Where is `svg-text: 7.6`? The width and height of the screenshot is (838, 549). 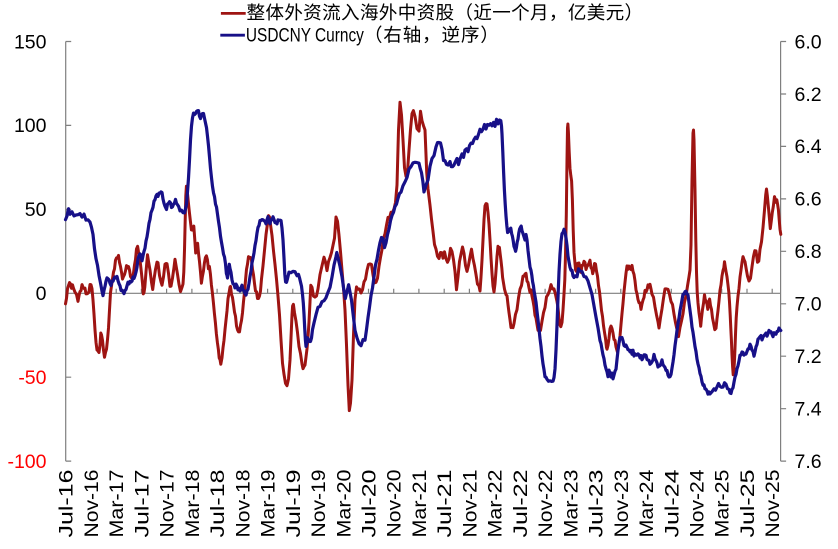 svg-text: 7.6 is located at coordinates (808, 462).